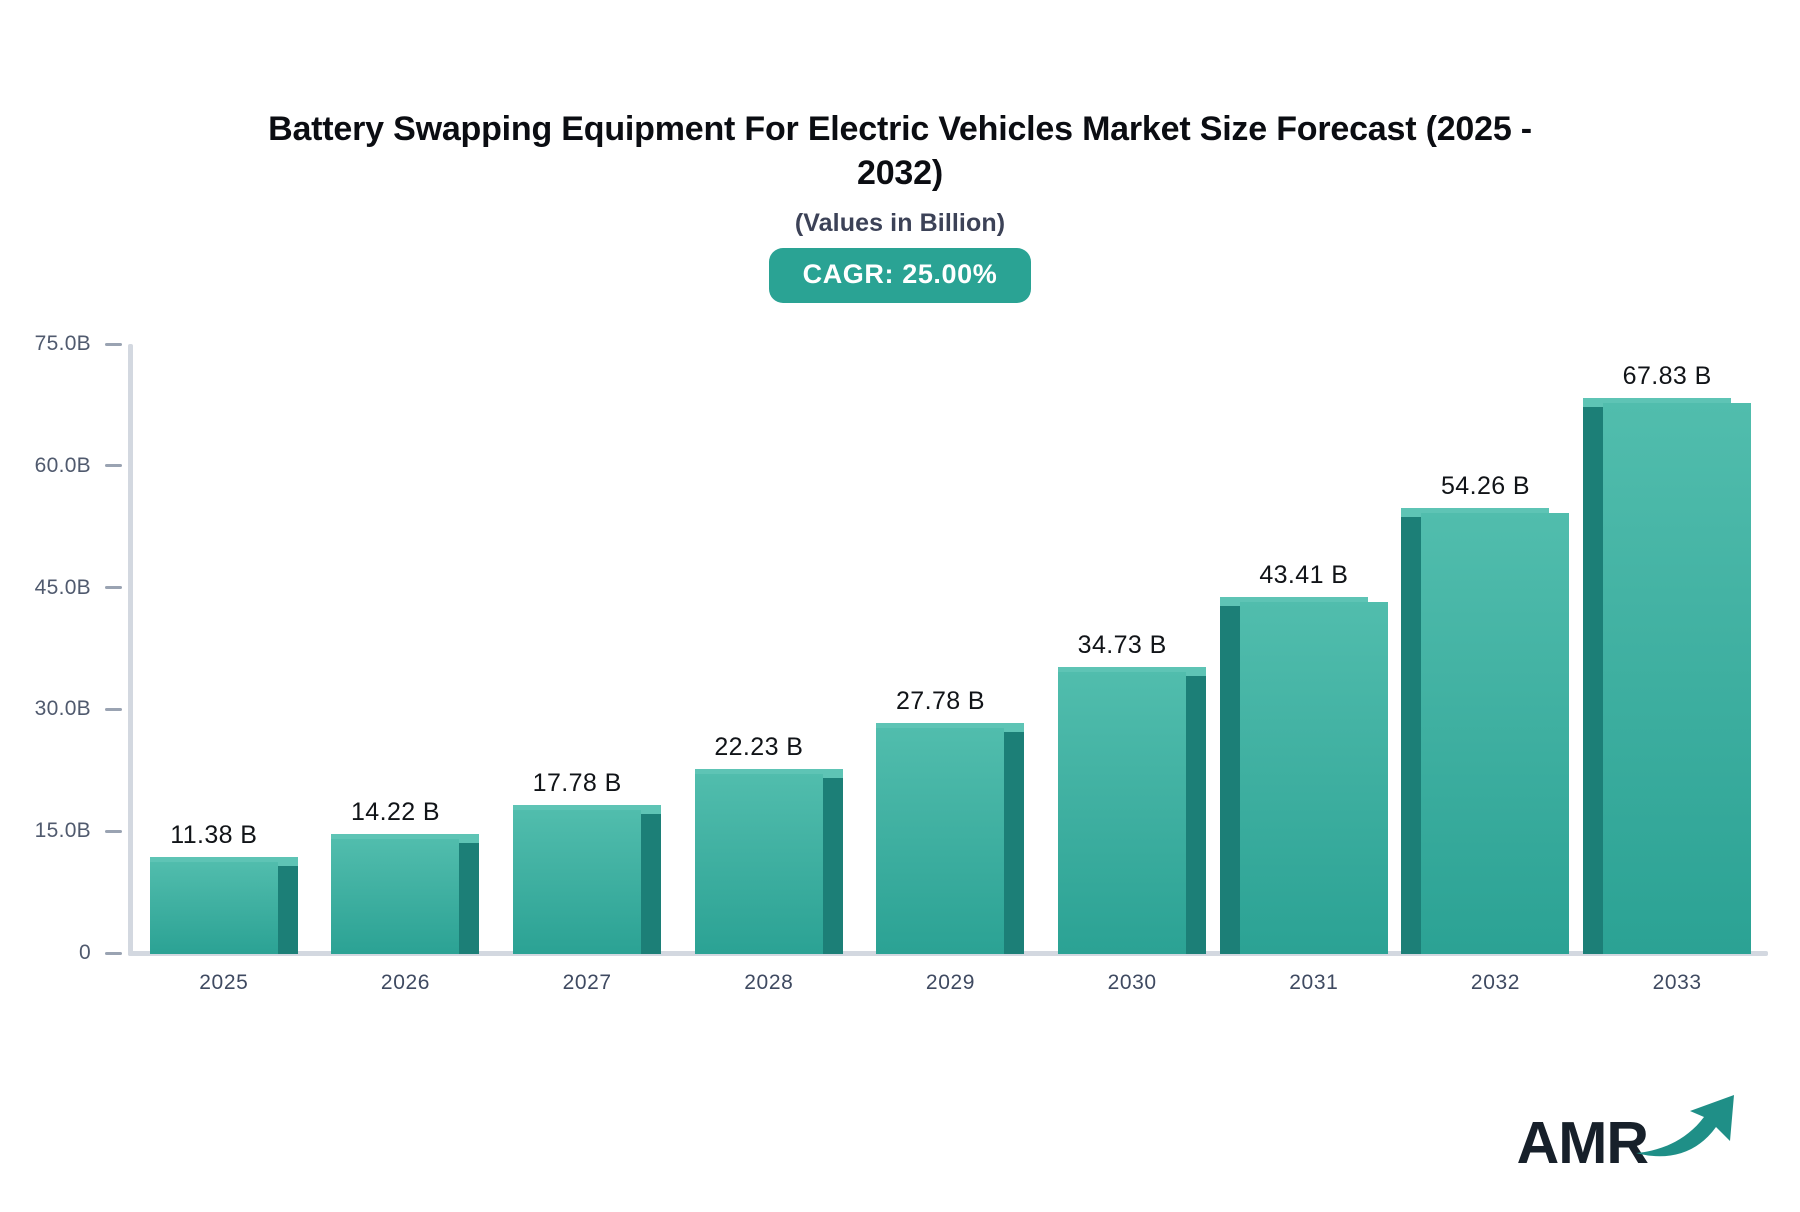 The image size is (1800, 1212). I want to click on x-axis-tick-label: 2029, so click(950, 982).